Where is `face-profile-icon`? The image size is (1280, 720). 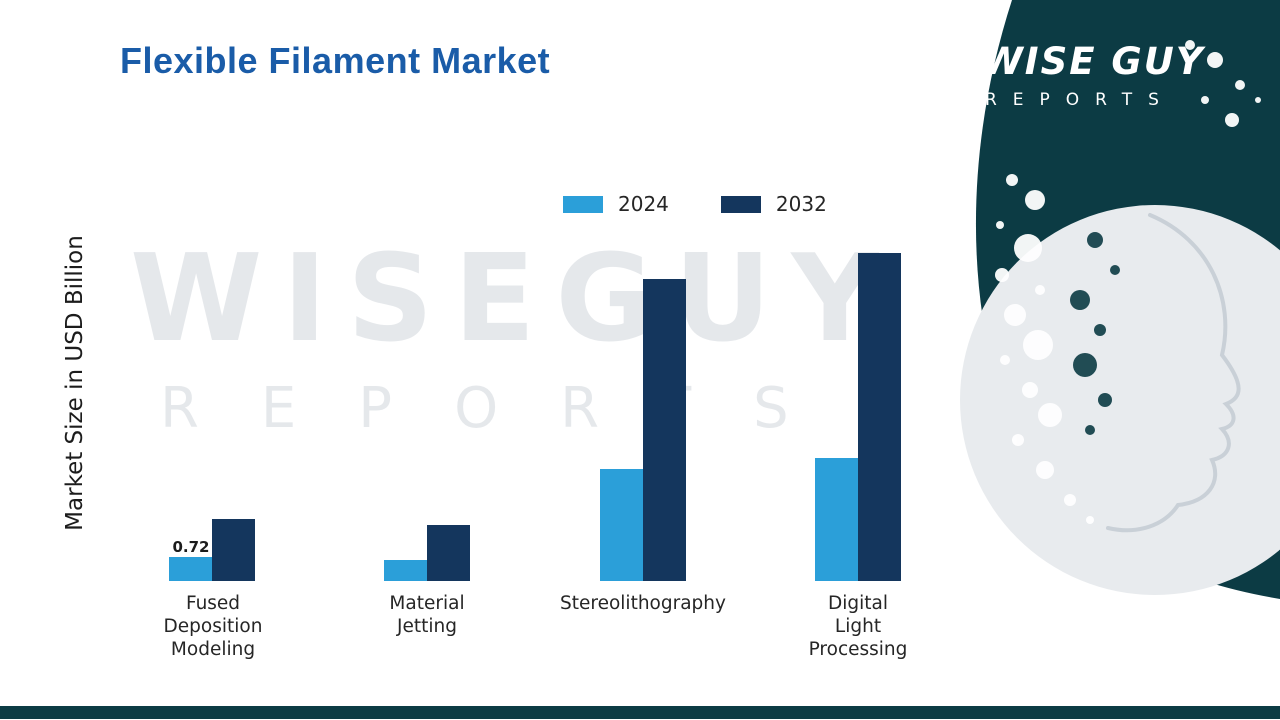 face-profile-icon is located at coordinates (1173, 373).